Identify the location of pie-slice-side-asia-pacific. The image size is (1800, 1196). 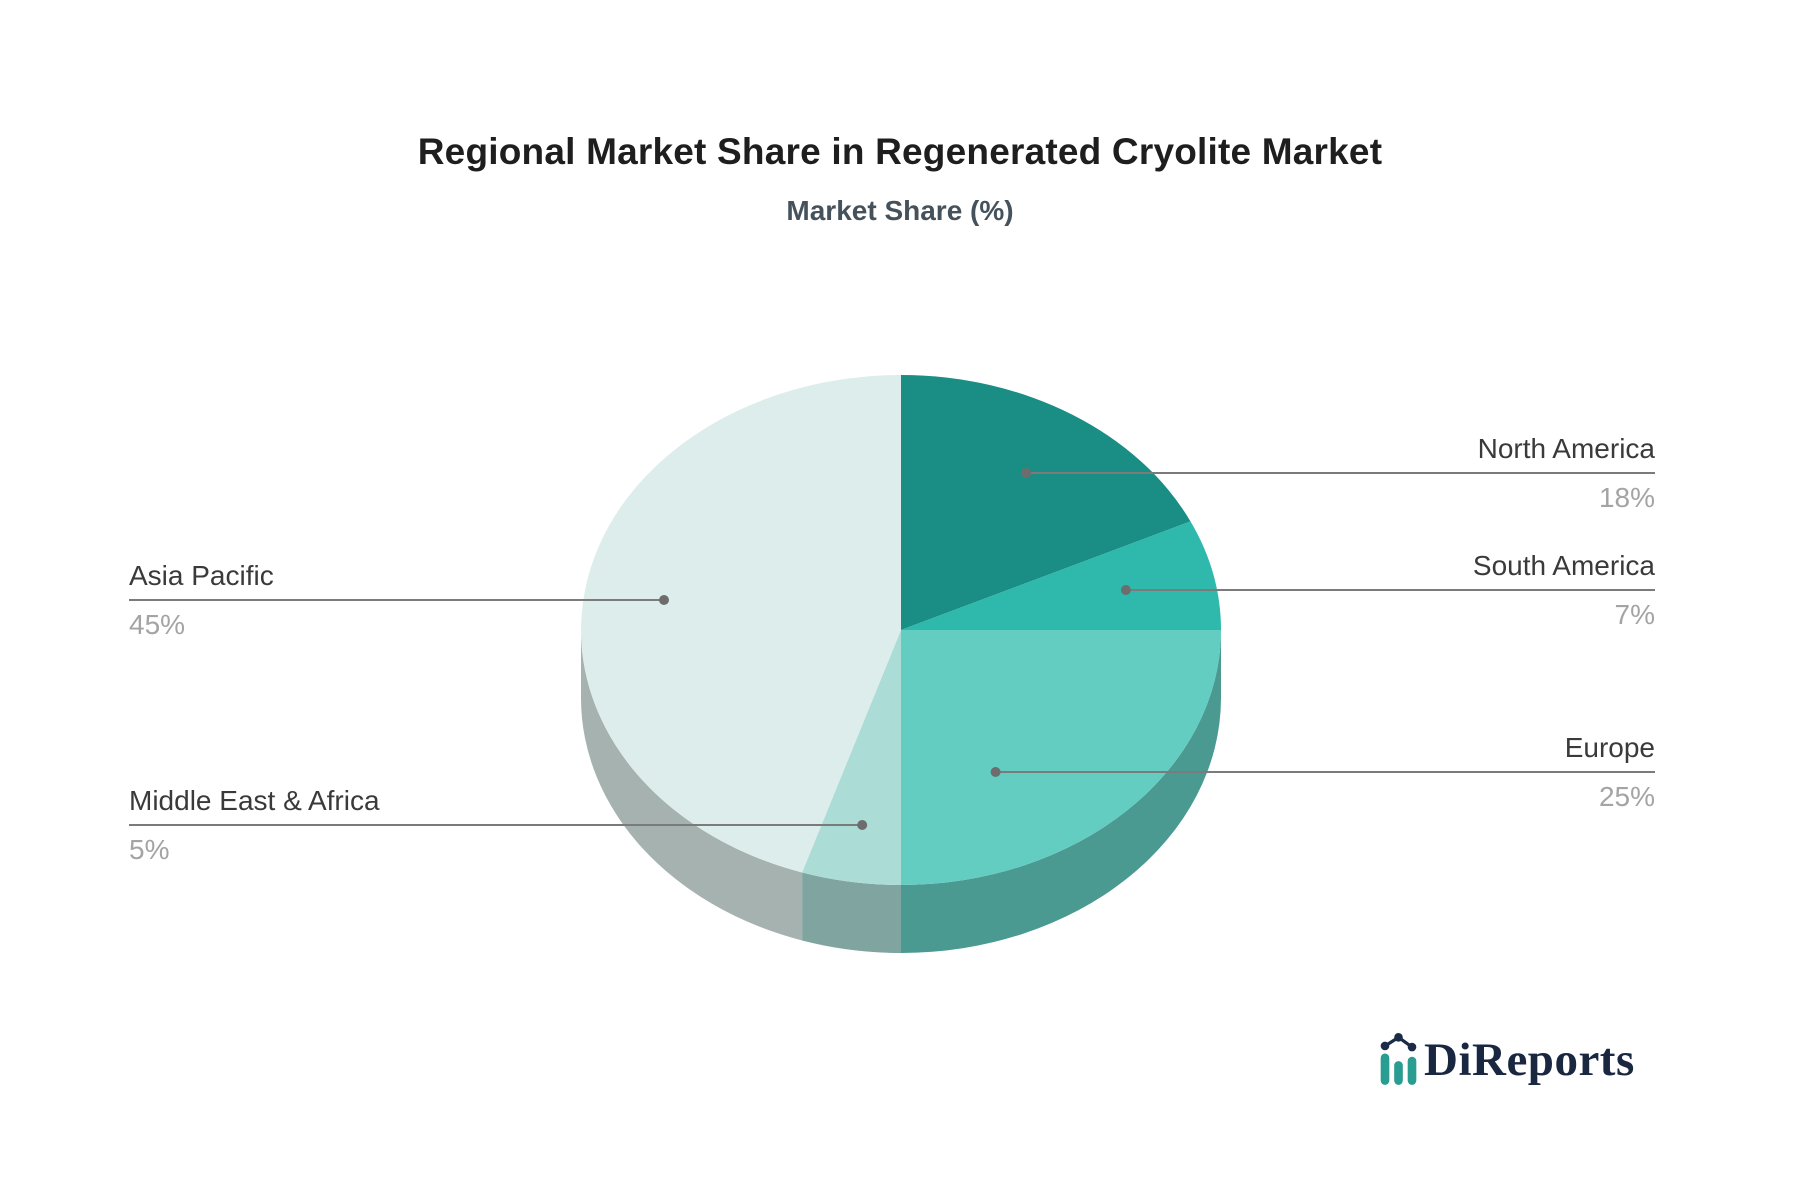
(692, 785).